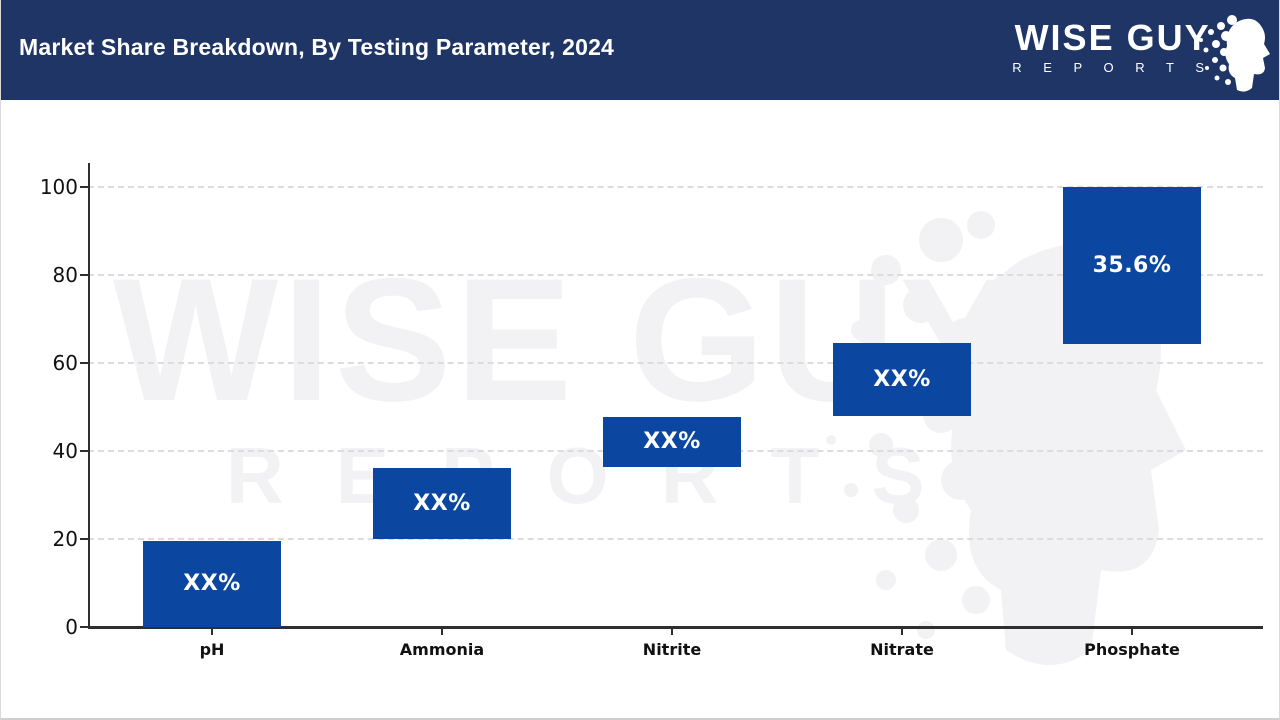 This screenshot has width=1280, height=720. I want to click on x-tick-label-Nitrite: Nitrite, so click(672, 649).